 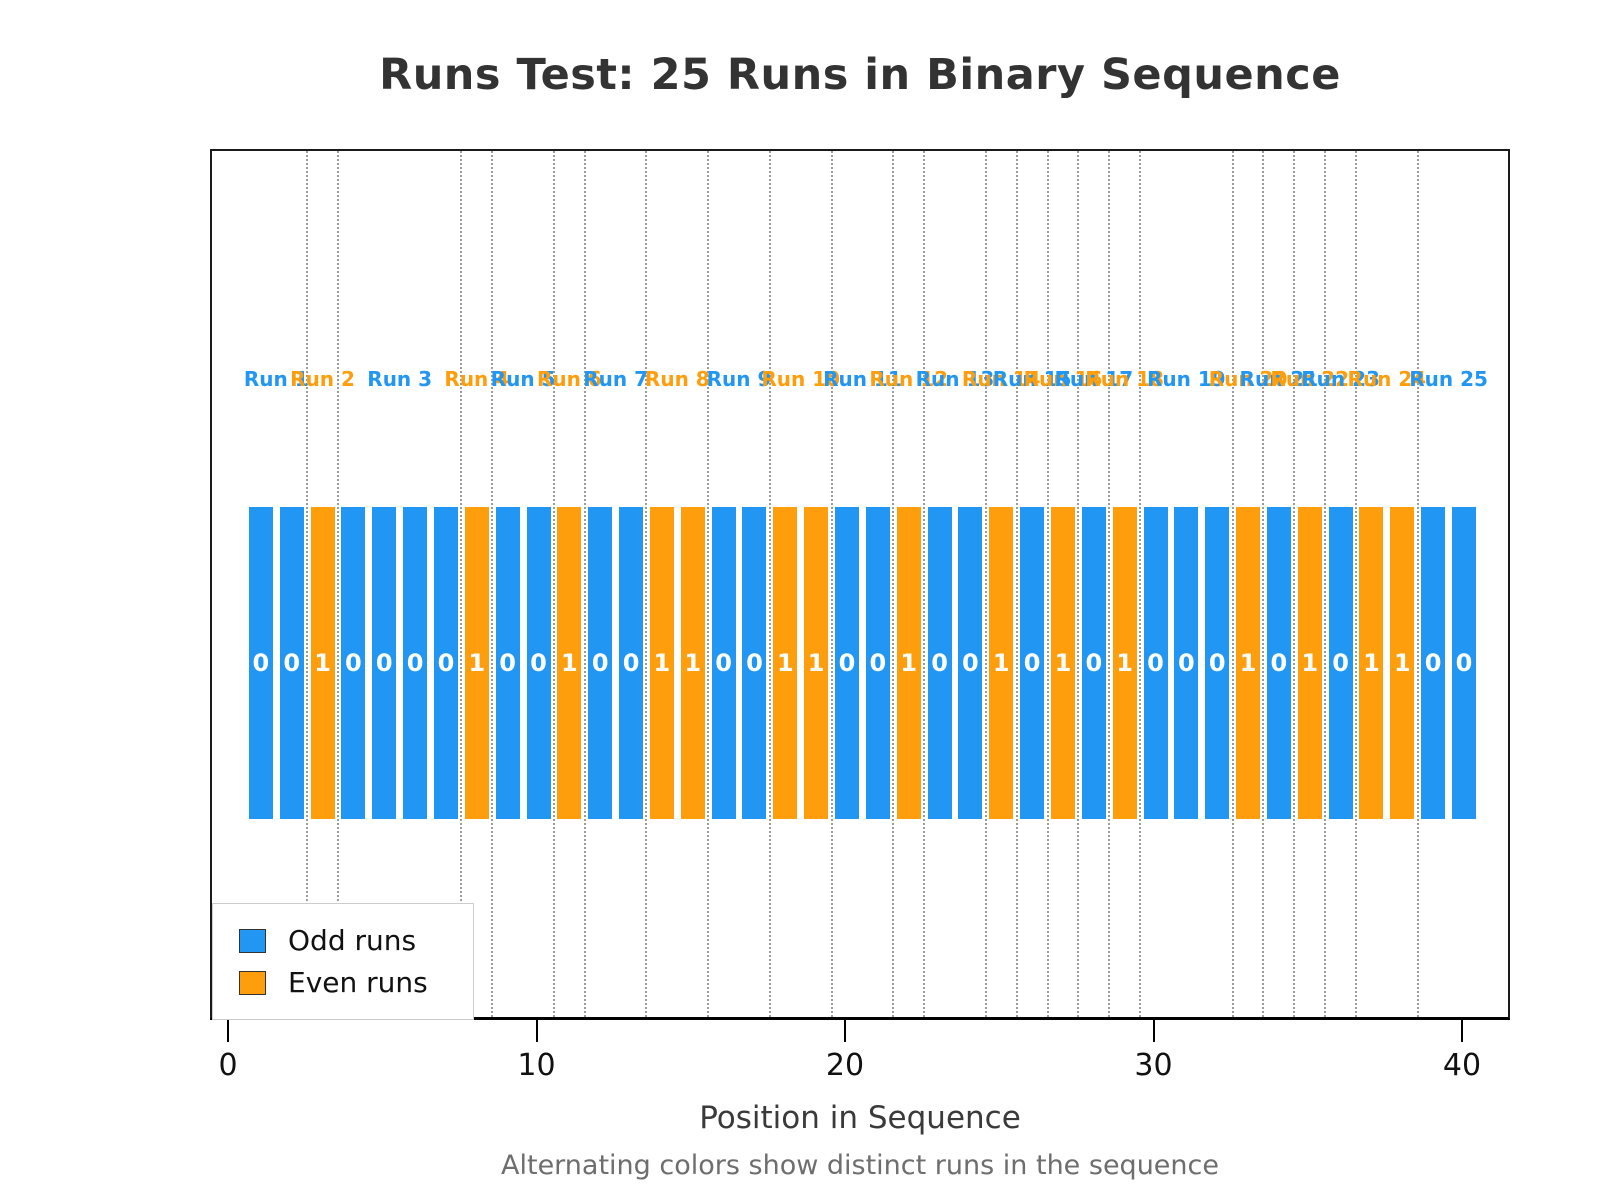 I want to click on sequence-bar-position-29: 1, so click(x=1124, y=663).